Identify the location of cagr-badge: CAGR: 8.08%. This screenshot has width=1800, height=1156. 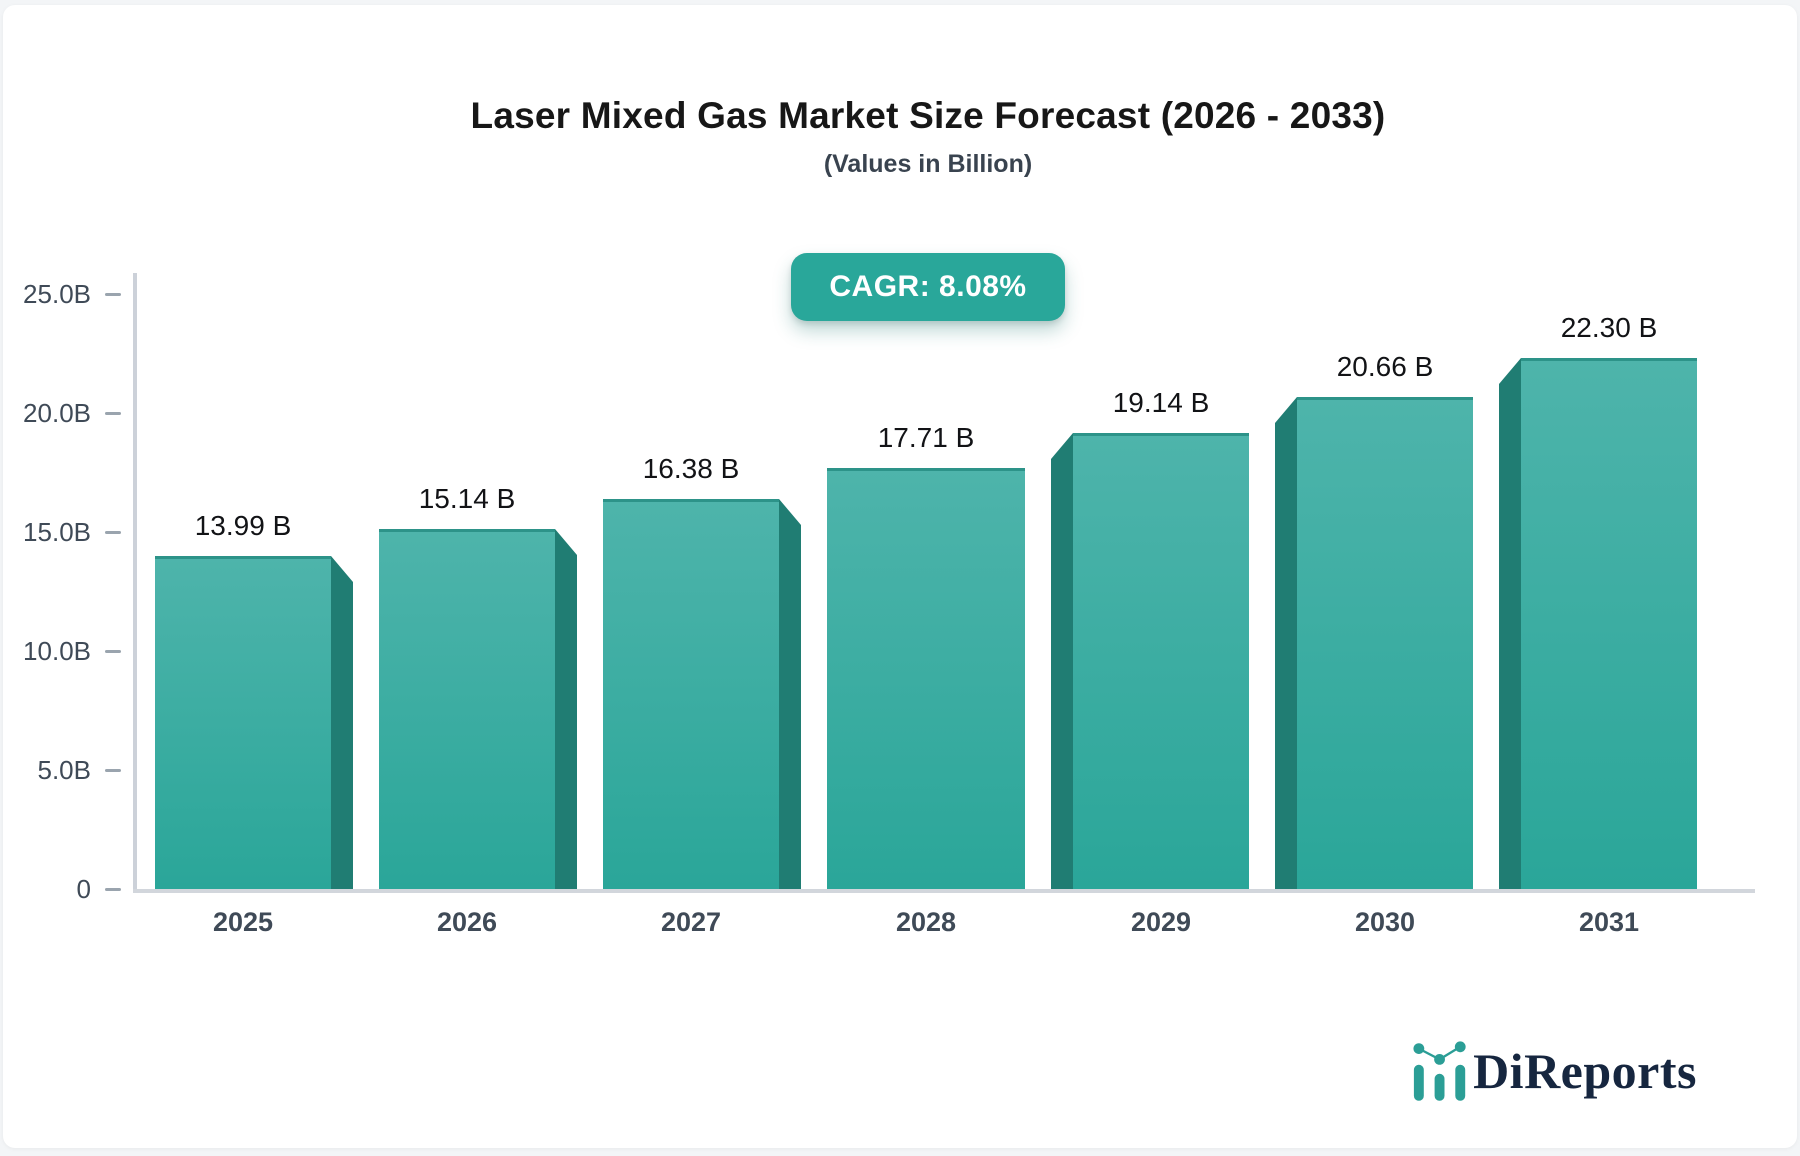
(928, 287).